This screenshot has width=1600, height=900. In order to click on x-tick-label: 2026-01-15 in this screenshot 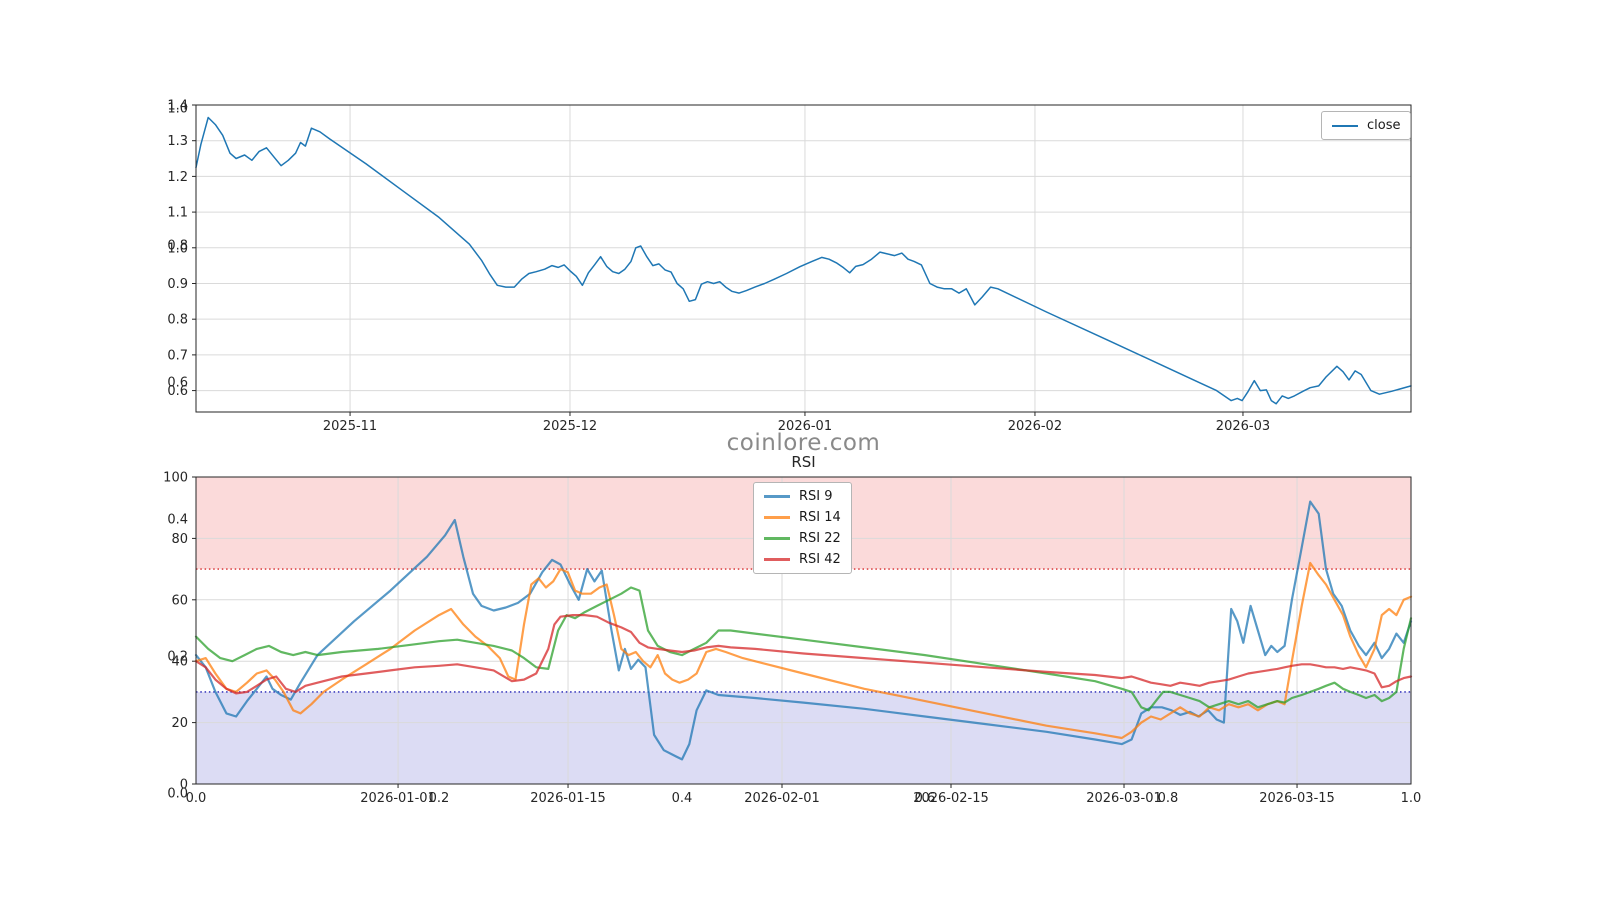, I will do `click(568, 798)`.